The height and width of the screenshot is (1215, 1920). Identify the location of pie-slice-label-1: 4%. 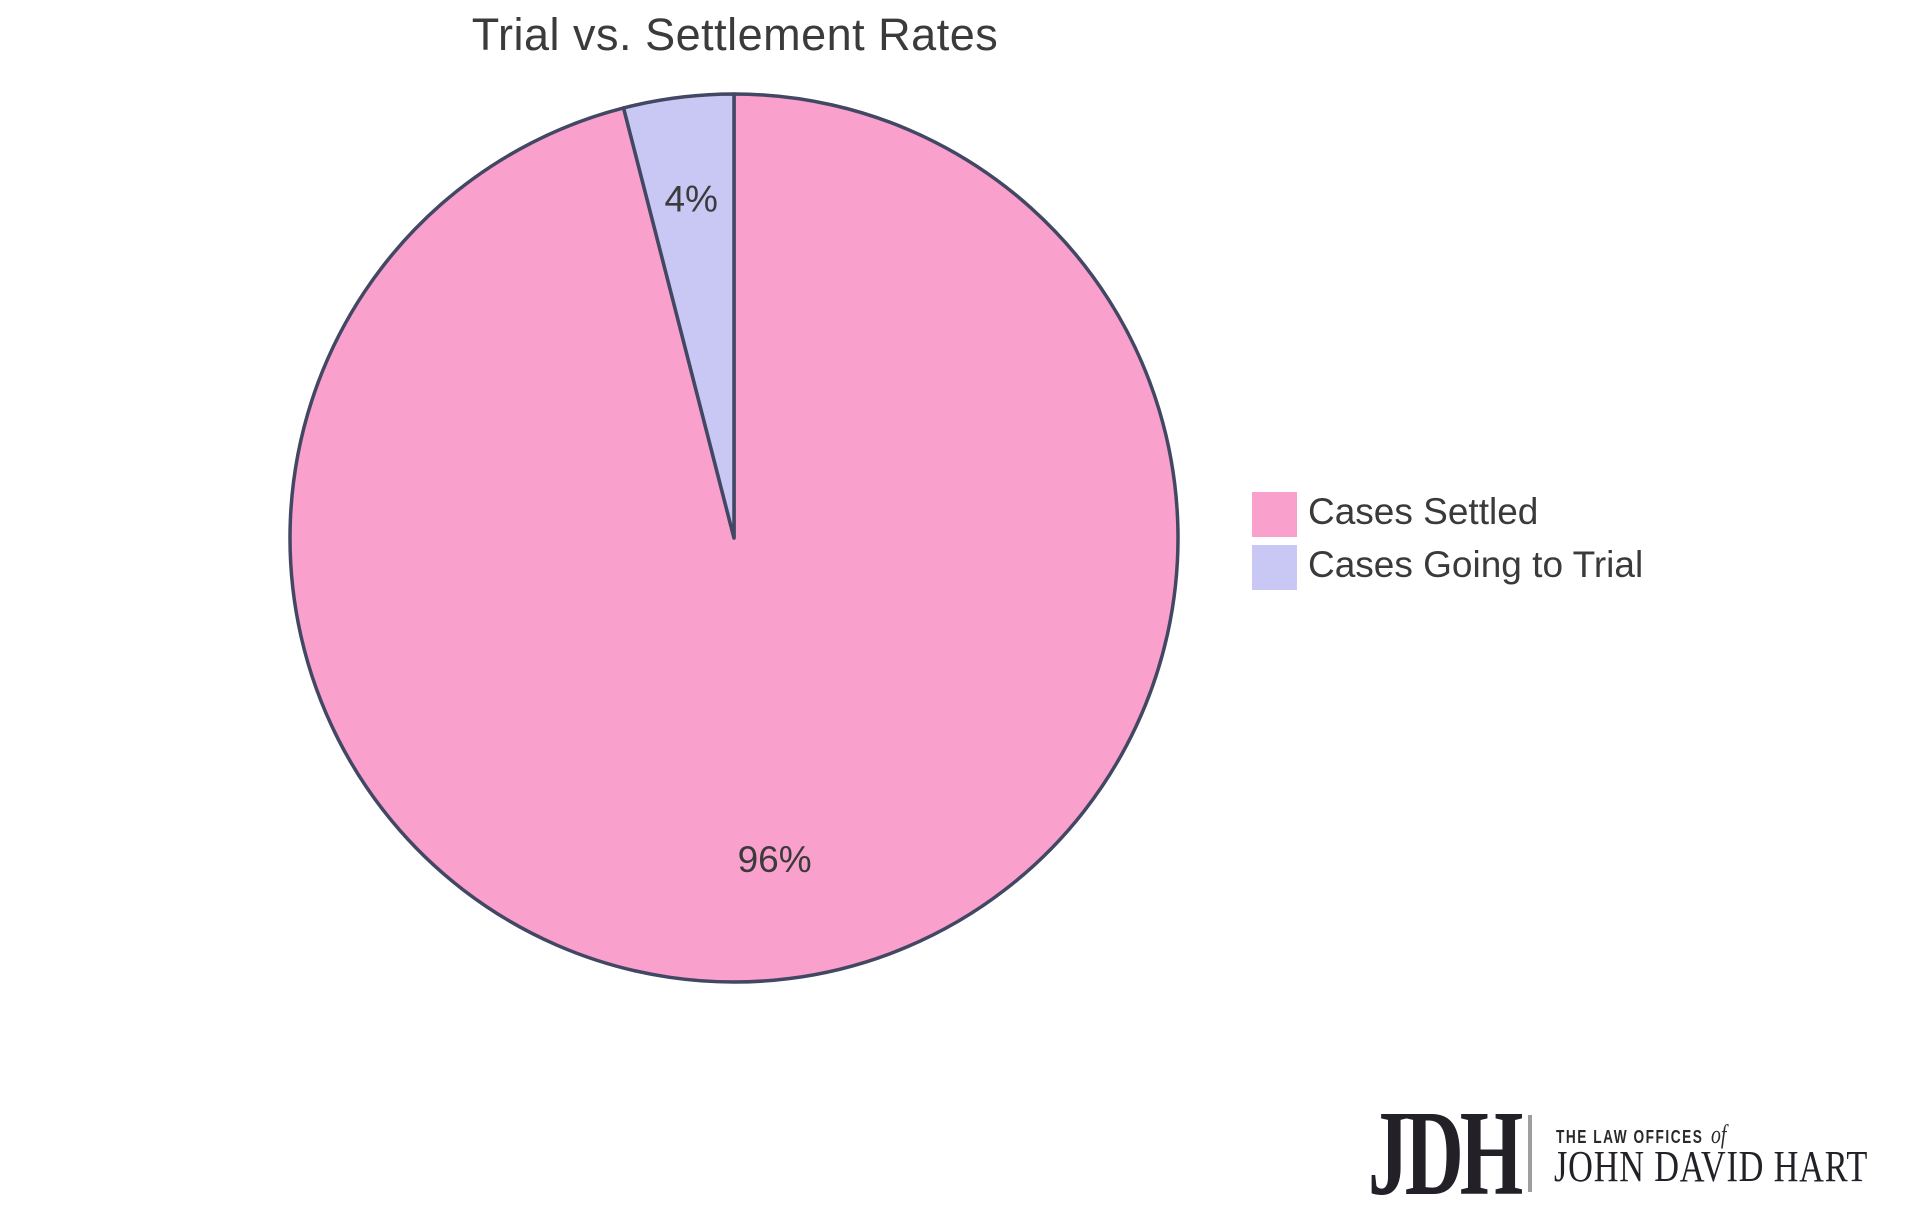
(690, 198).